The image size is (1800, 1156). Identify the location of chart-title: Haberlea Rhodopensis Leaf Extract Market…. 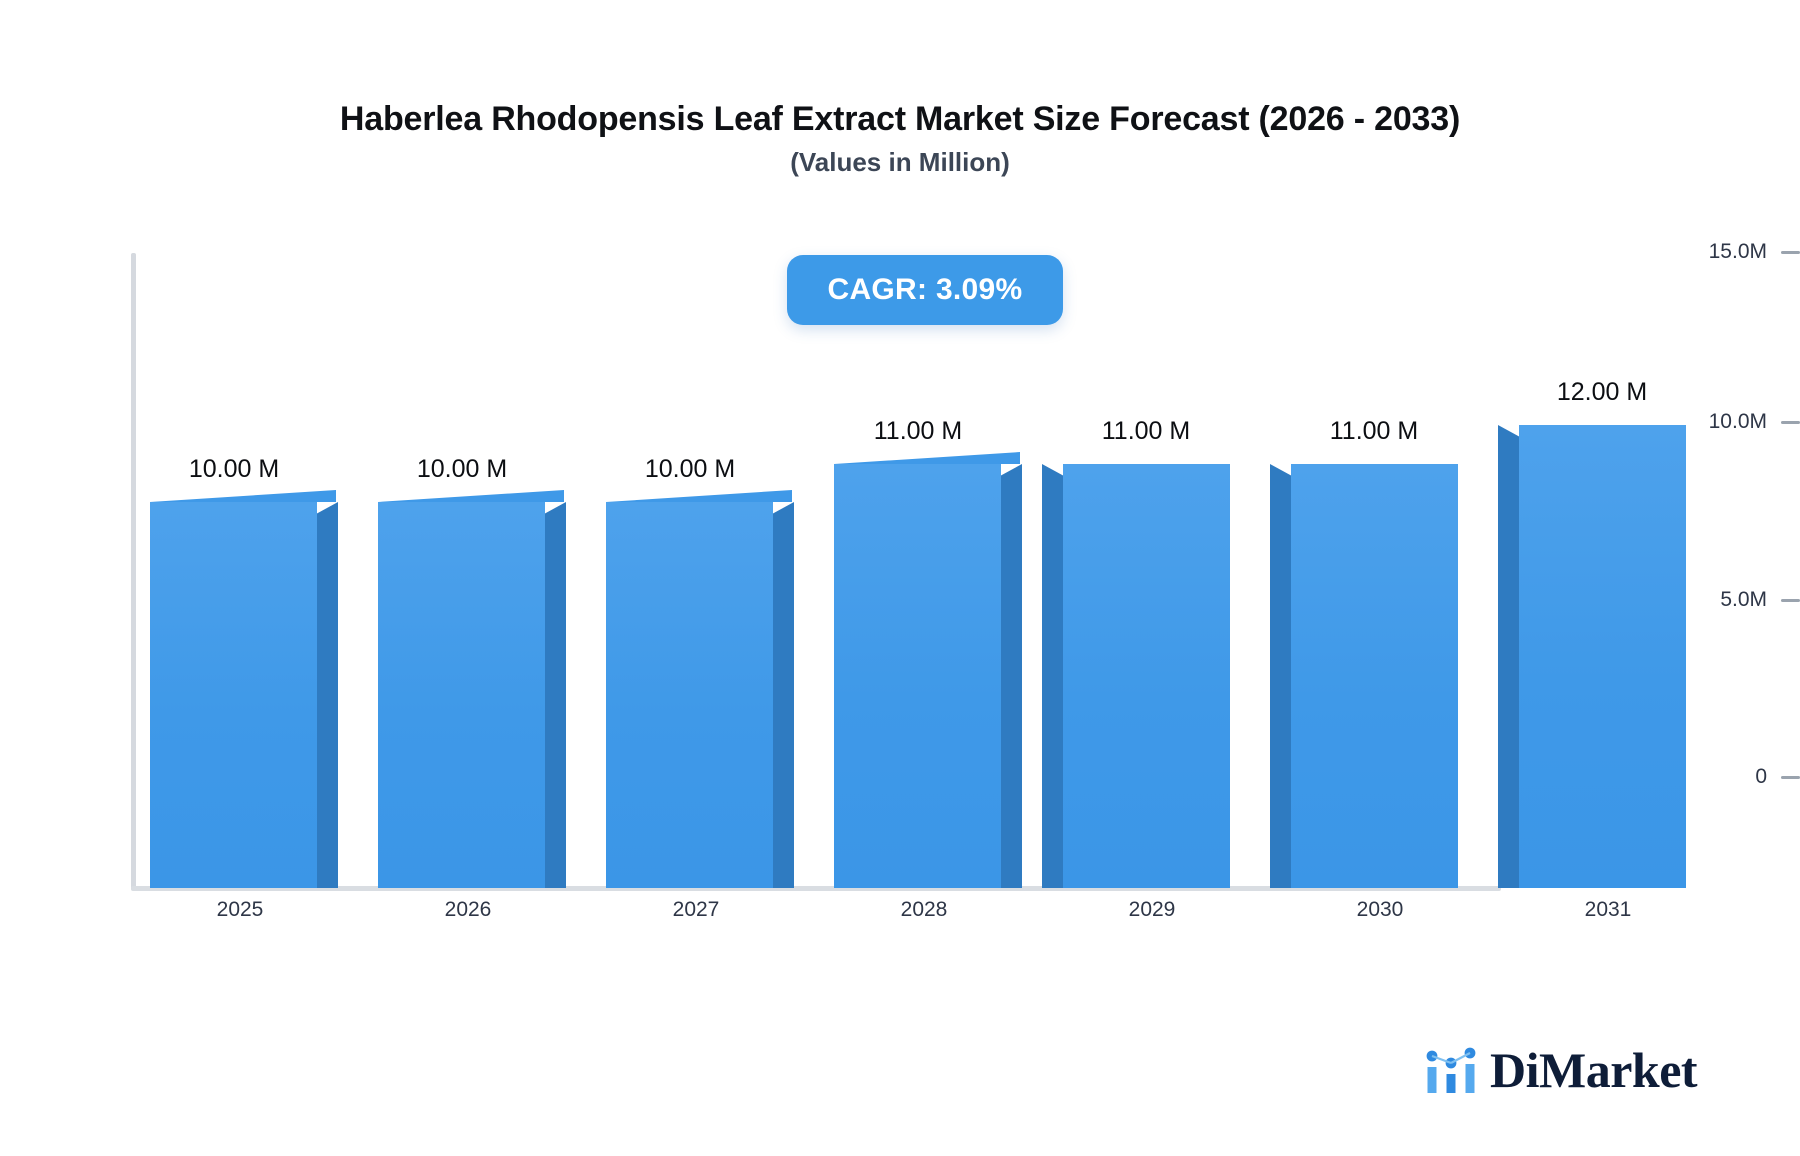
(900, 119).